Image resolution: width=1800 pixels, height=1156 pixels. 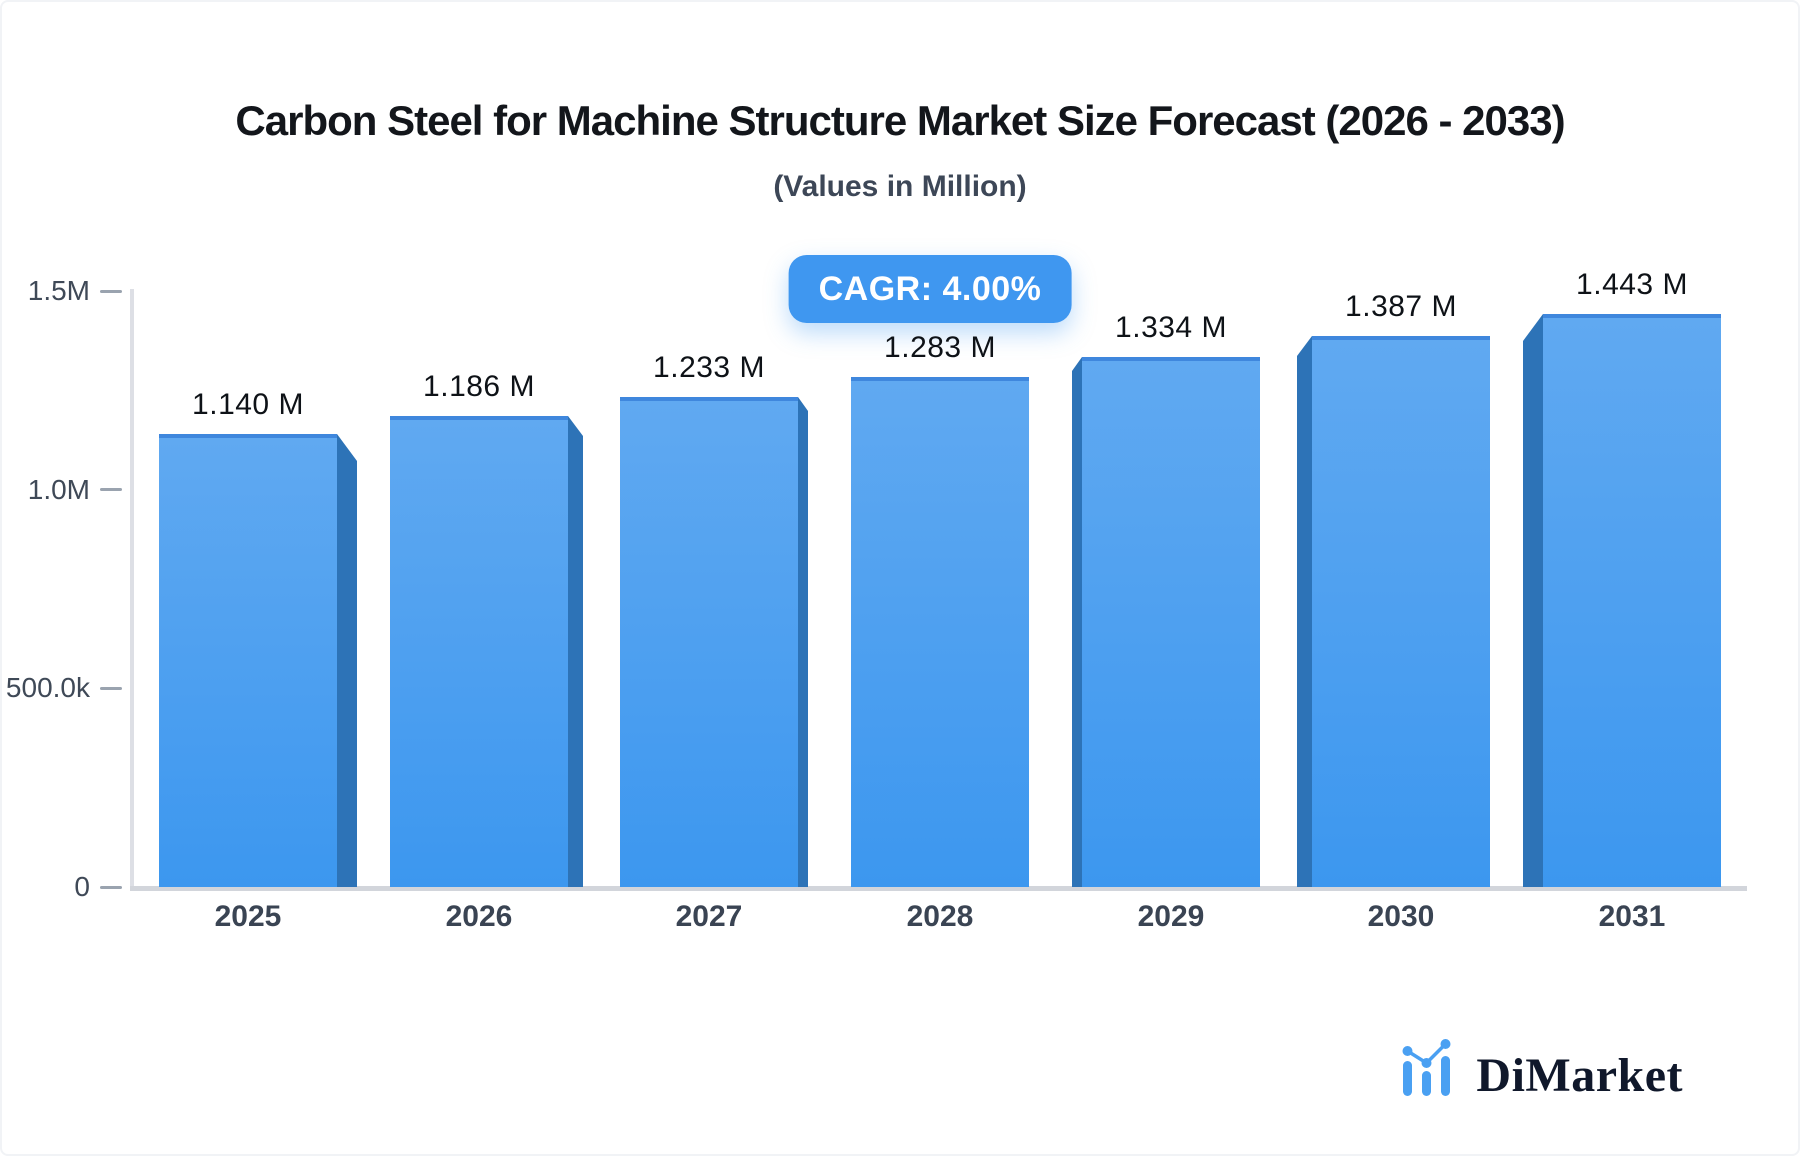 What do you see at coordinates (940, 632) in the screenshot?
I see `bar-2028` at bounding box center [940, 632].